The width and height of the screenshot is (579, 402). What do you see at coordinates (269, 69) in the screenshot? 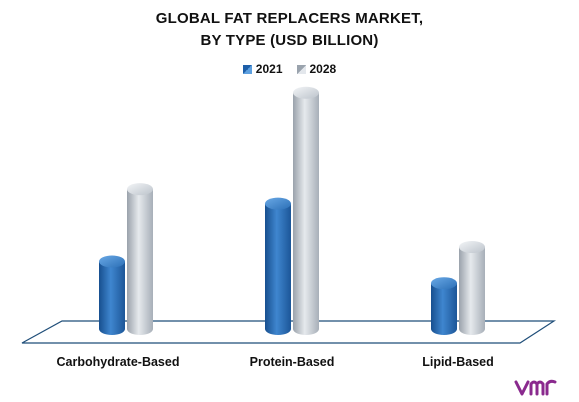
I see `legend-label-2021: 2021` at bounding box center [269, 69].